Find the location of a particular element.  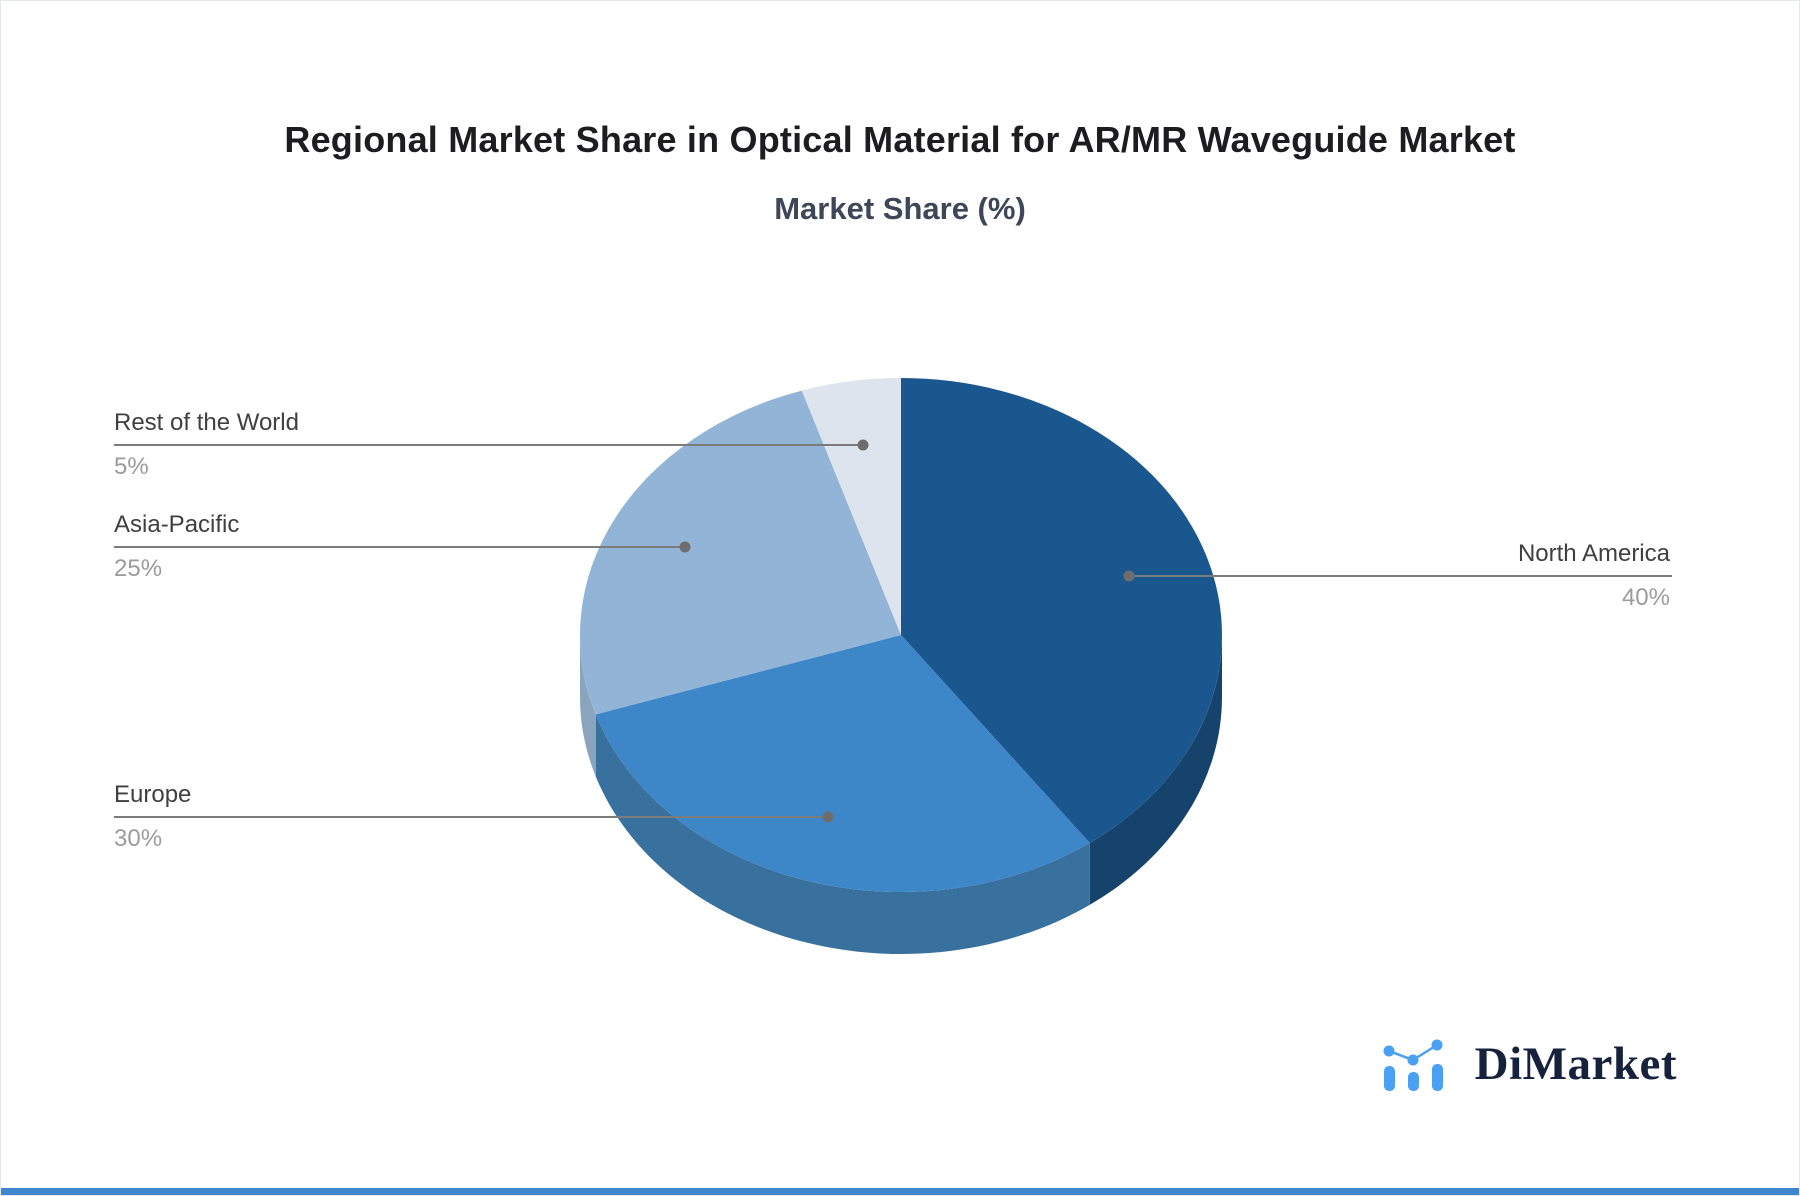

callout-label: Rest of the World is located at coordinates (206, 422).